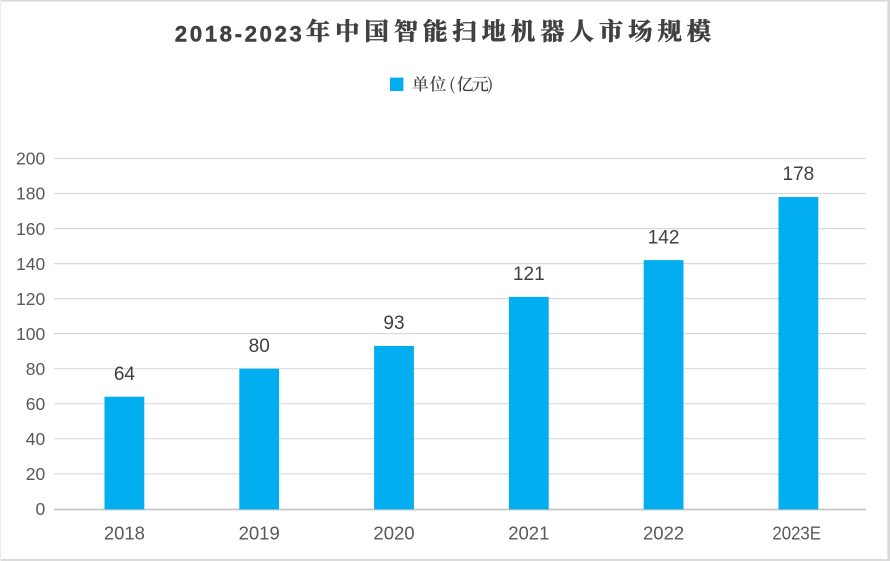 The height and width of the screenshot is (561, 890). Describe the element at coordinates (663, 532) in the screenshot. I see `svg-text: 2022` at that location.